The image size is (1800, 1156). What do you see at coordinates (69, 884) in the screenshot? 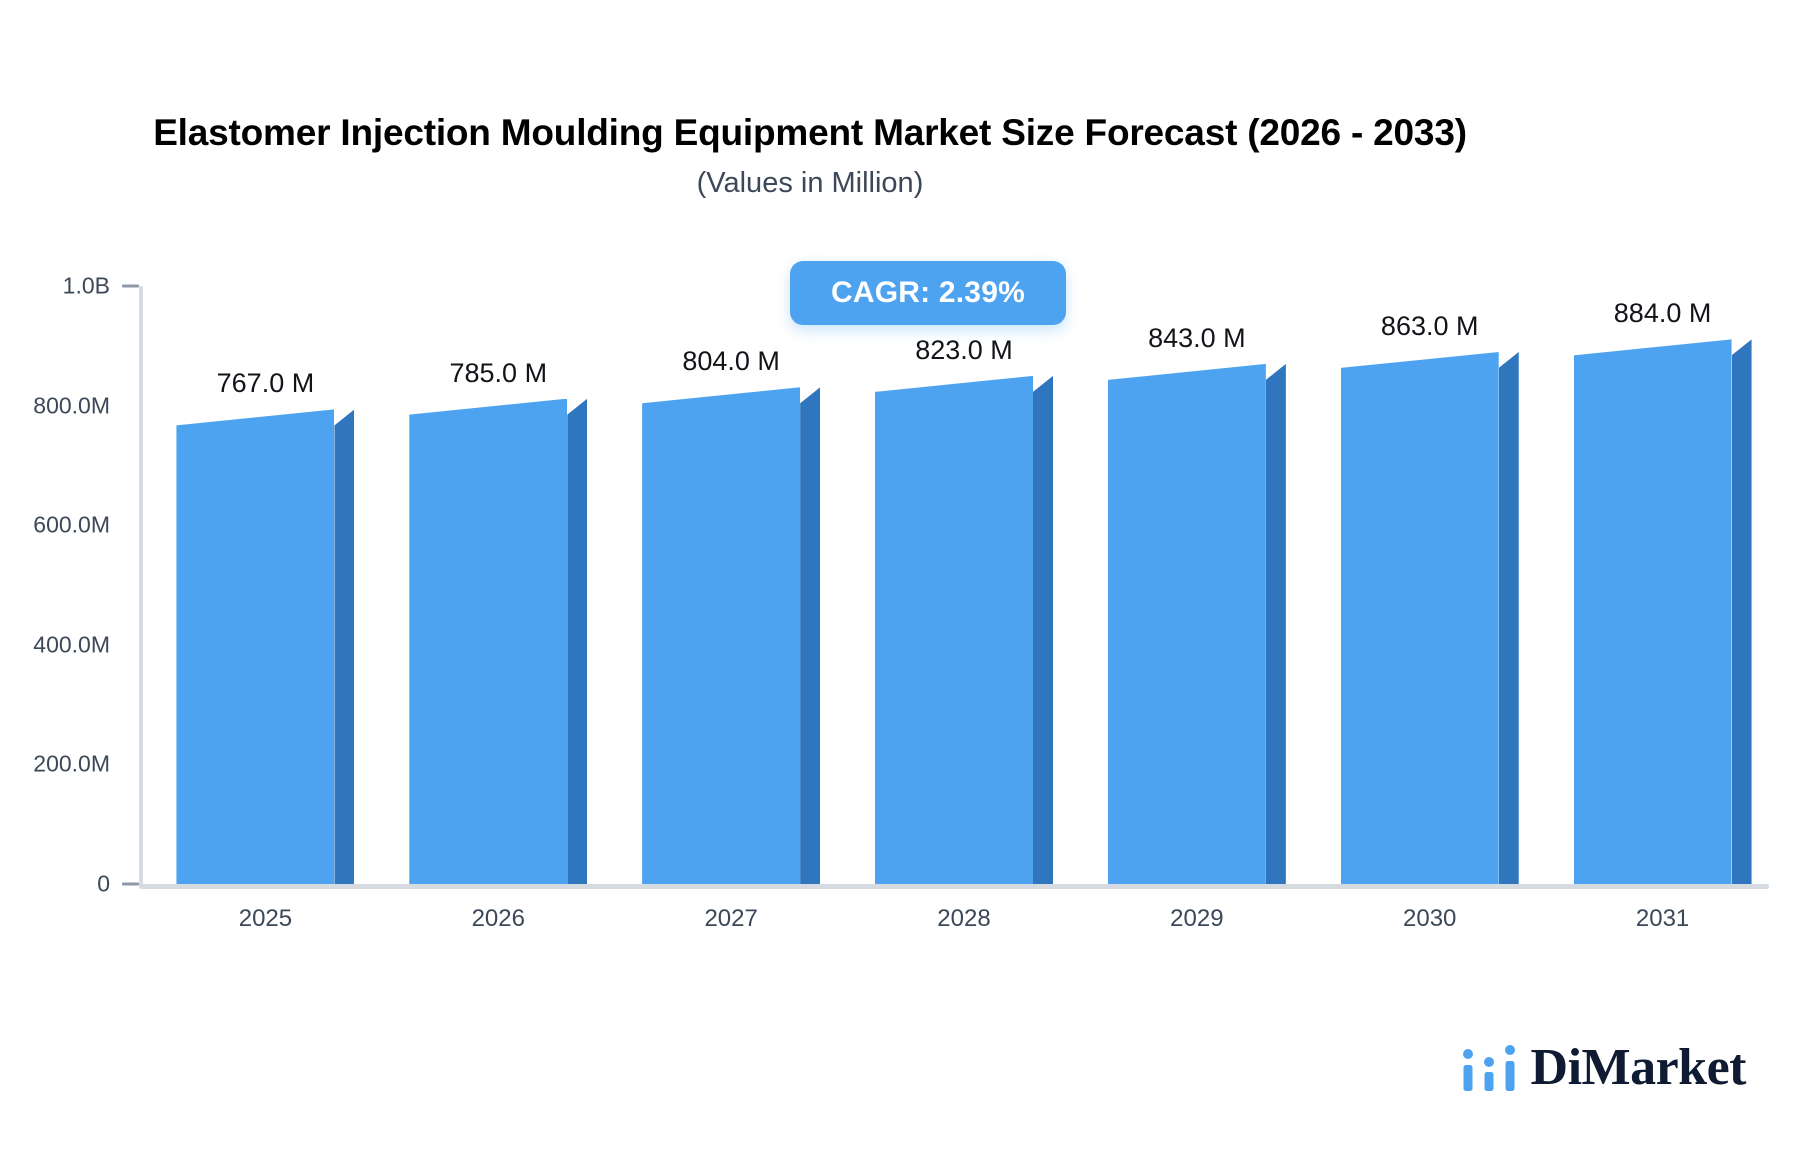
I see `y-axis-tick: 0` at bounding box center [69, 884].